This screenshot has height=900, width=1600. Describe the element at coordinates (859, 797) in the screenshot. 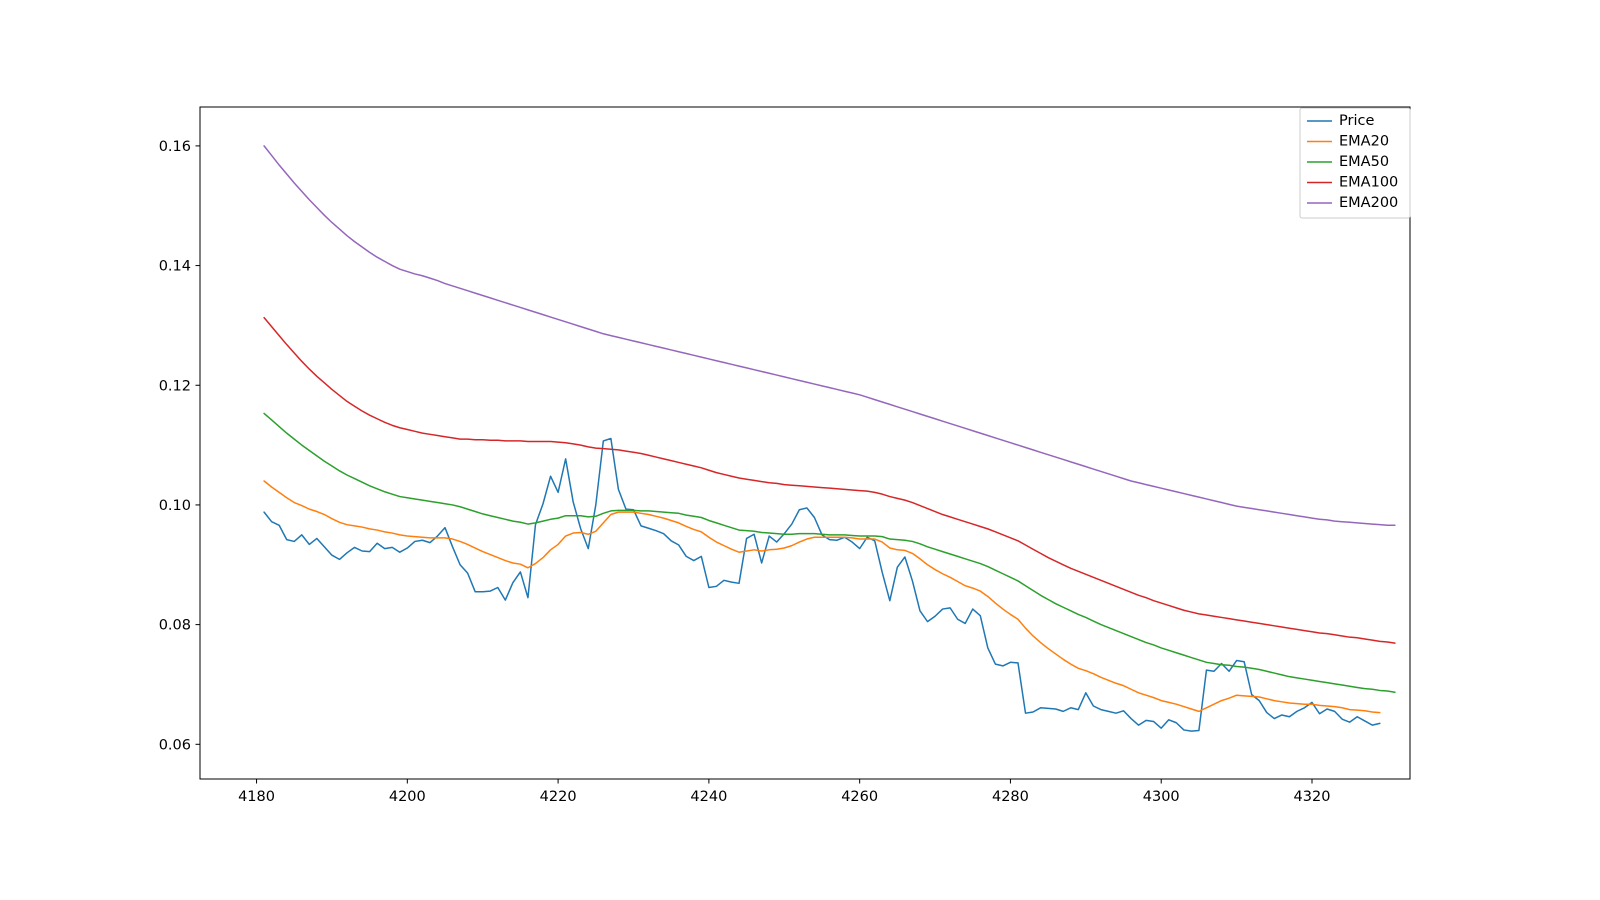

I see `x-tick-label: 4260` at that location.